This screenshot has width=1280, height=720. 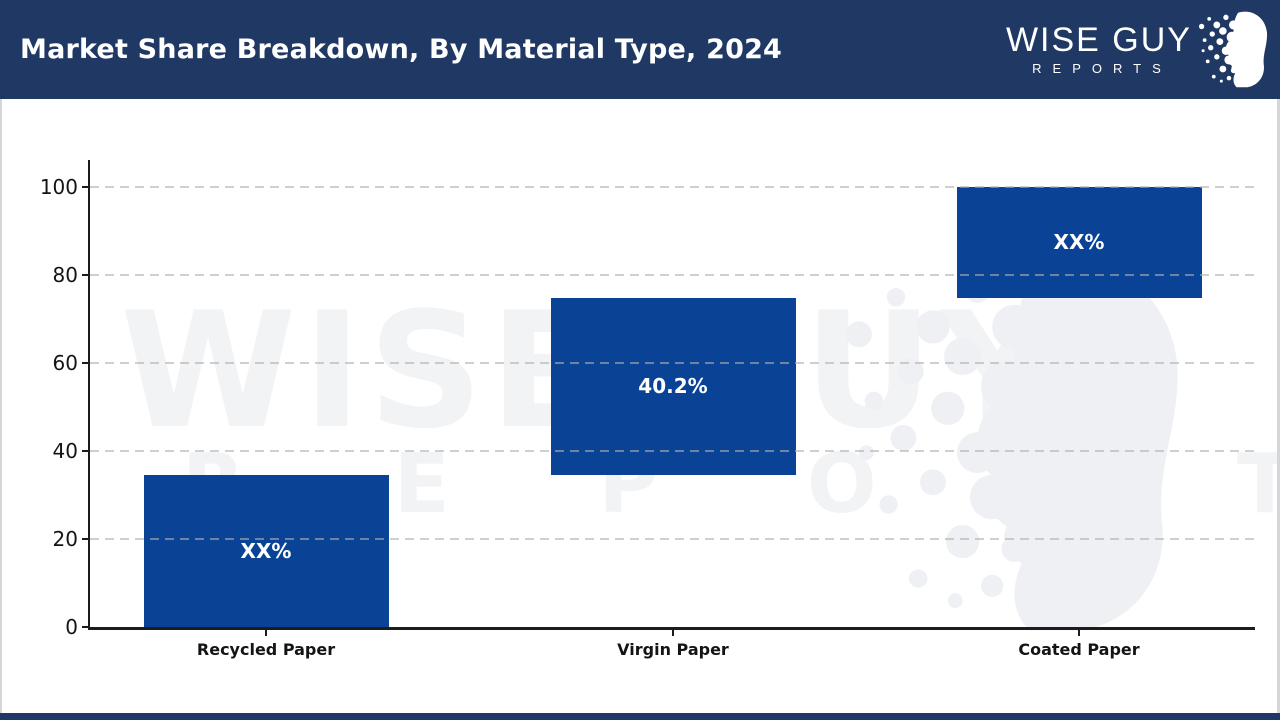 What do you see at coordinates (671, 628) in the screenshot?
I see `x-axis-line` at bounding box center [671, 628].